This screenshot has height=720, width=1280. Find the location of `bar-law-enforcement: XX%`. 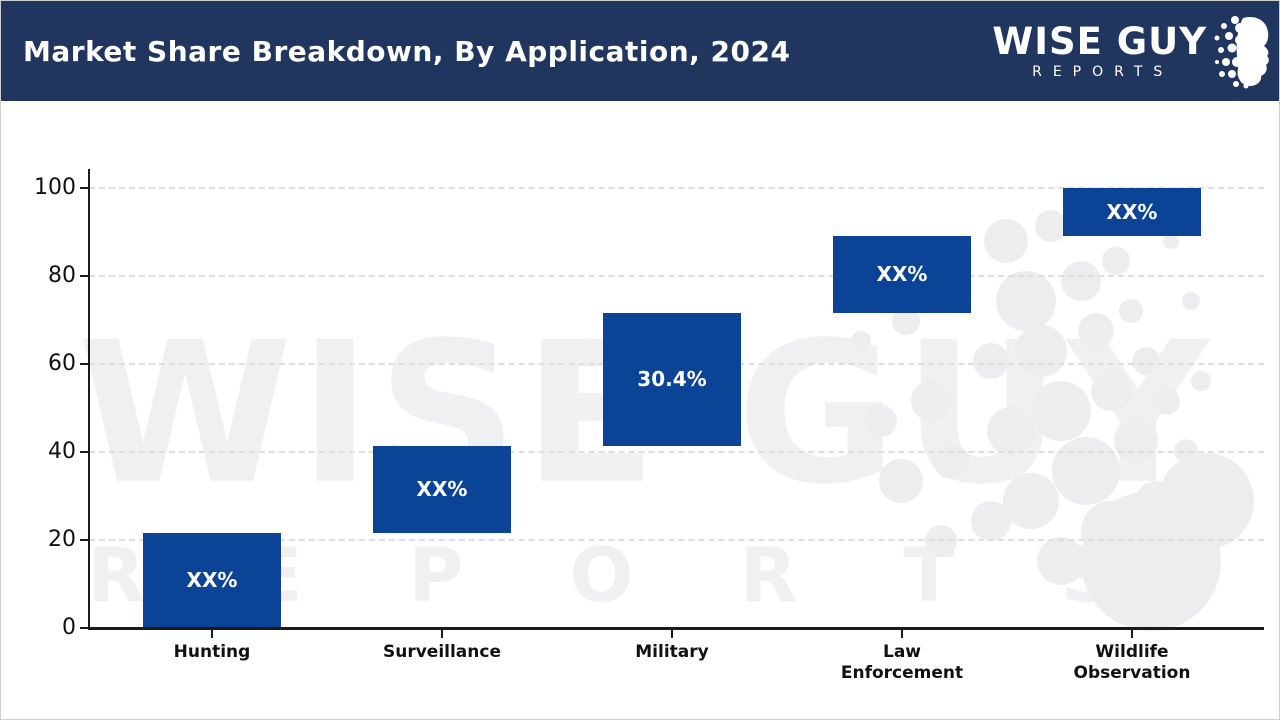

bar-law-enforcement: XX% is located at coordinates (902, 274).